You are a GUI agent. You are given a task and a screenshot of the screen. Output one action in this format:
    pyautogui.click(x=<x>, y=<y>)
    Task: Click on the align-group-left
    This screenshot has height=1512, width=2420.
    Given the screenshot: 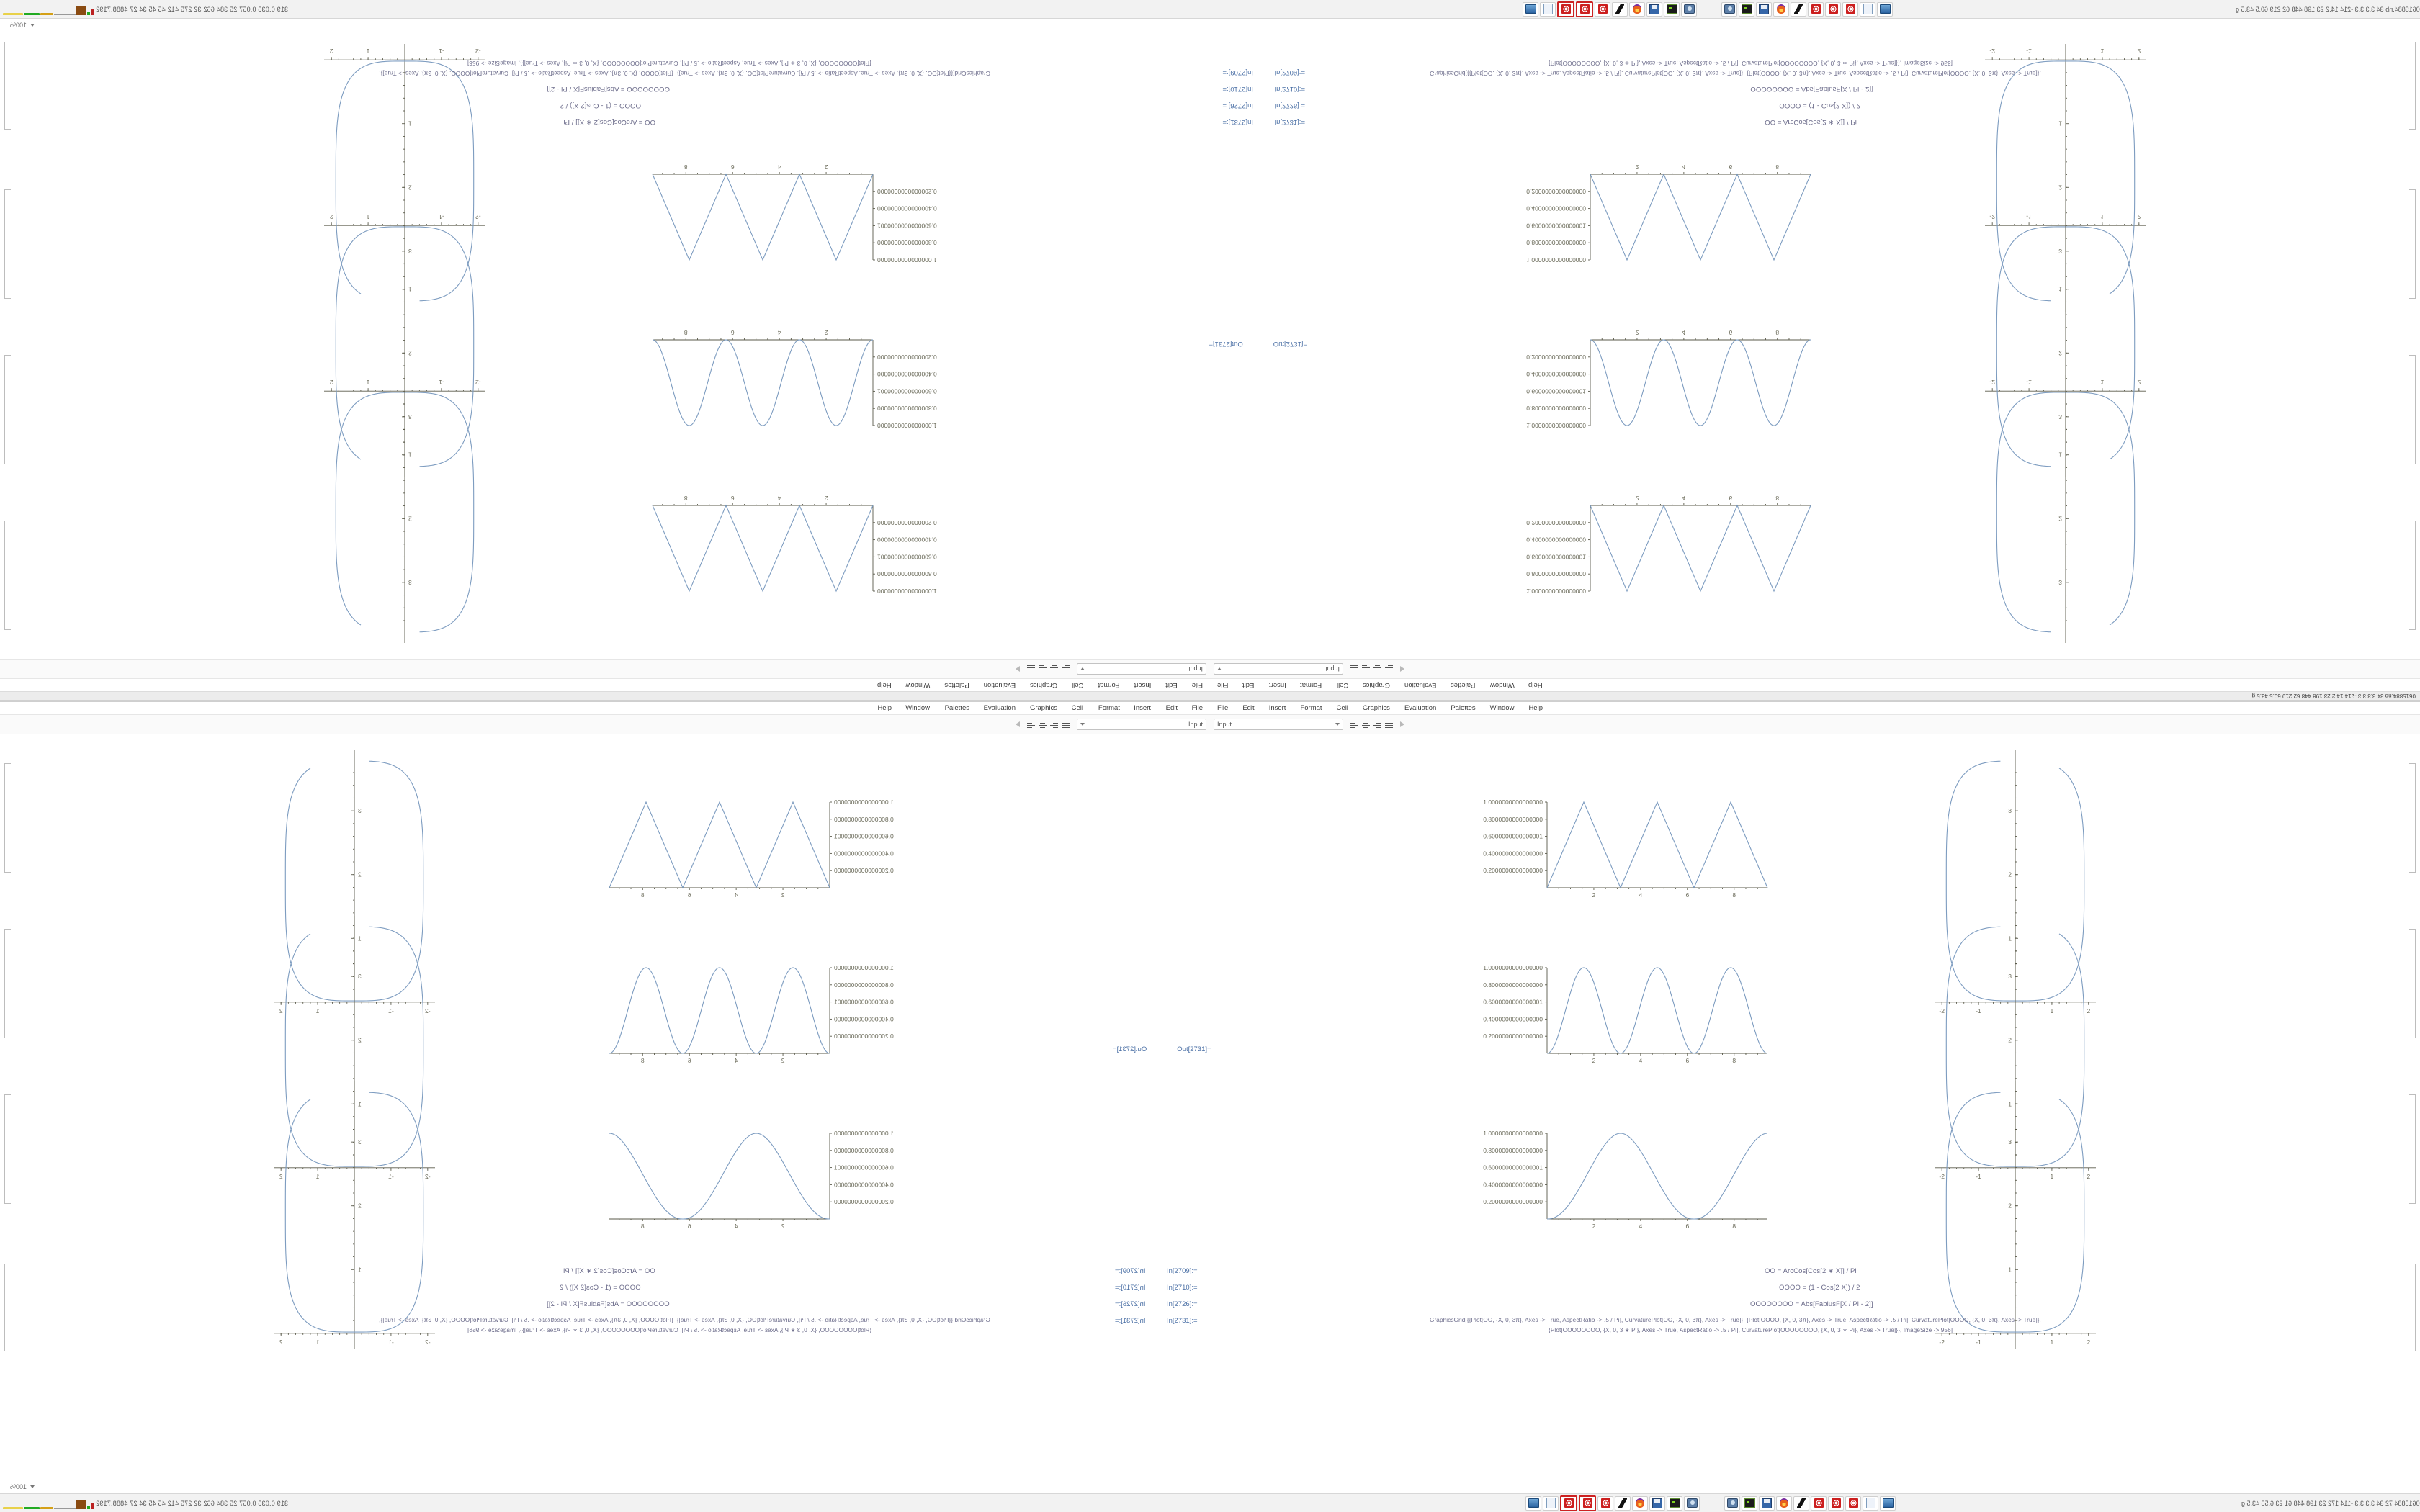 What is the action you would take?
    pyautogui.click(x=1371, y=669)
    